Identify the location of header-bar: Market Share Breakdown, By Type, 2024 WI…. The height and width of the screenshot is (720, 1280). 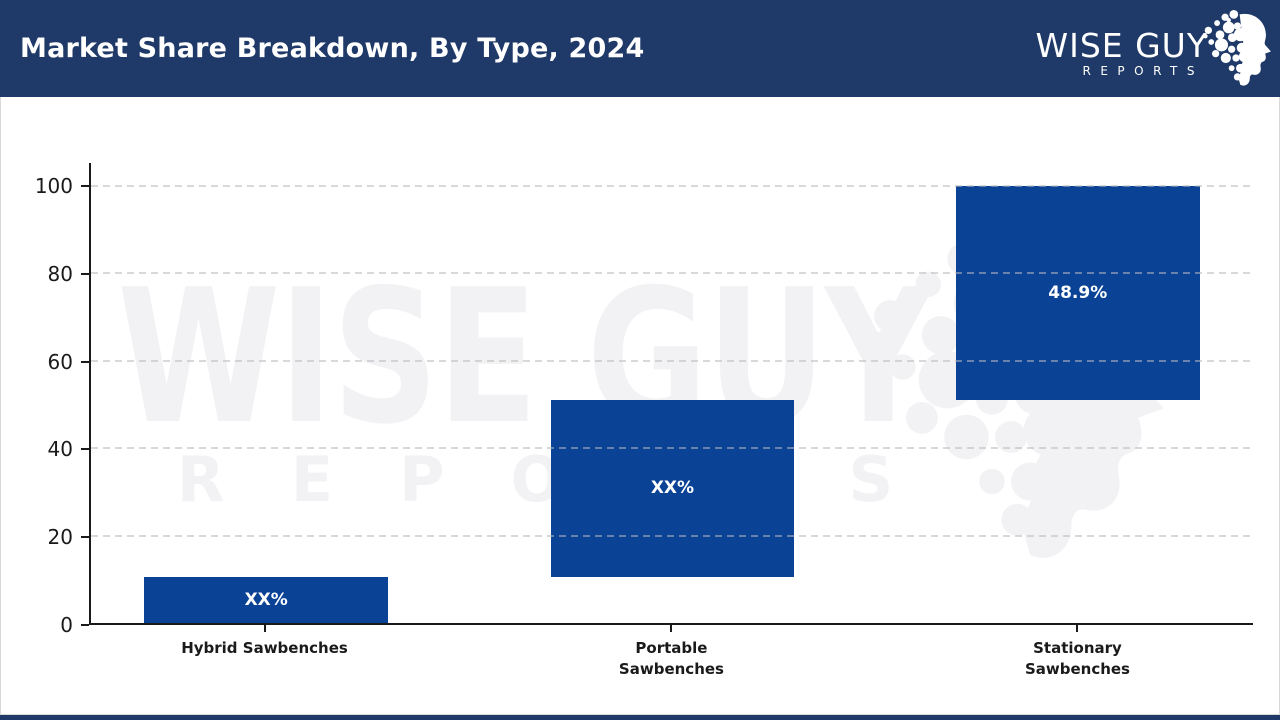
(640, 48).